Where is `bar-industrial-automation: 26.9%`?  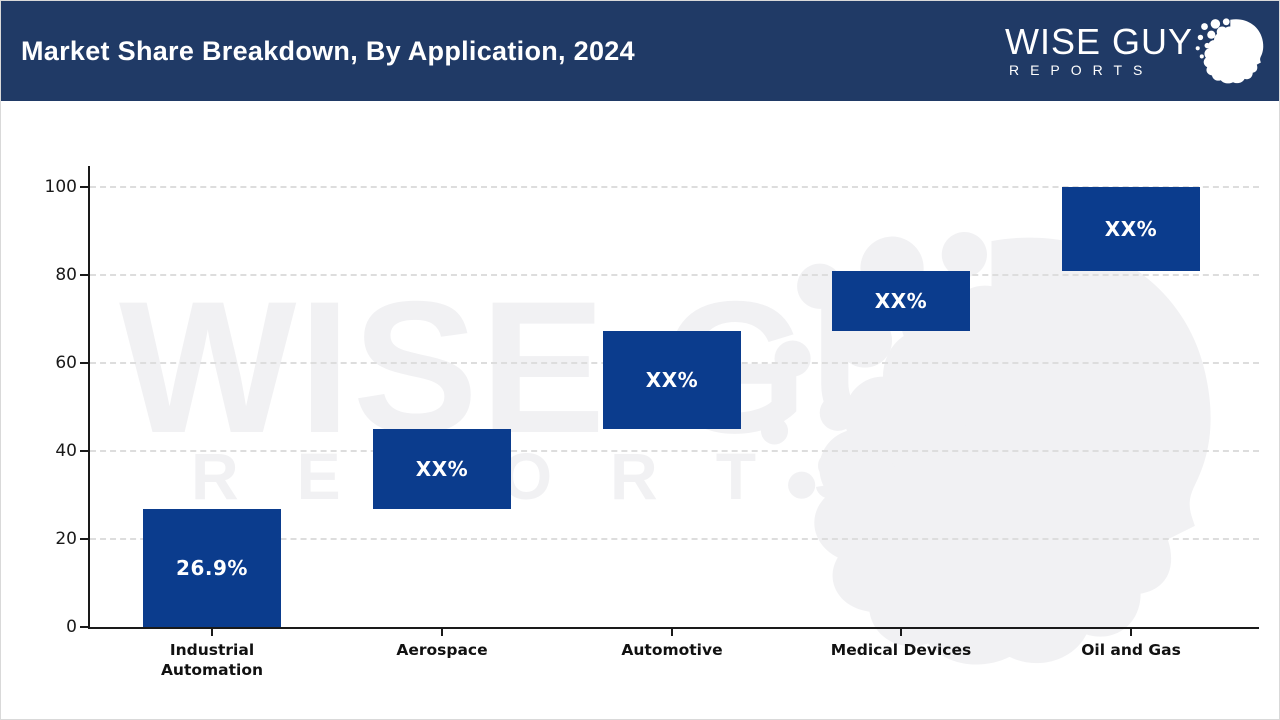
bar-industrial-automation: 26.9% is located at coordinates (212, 567).